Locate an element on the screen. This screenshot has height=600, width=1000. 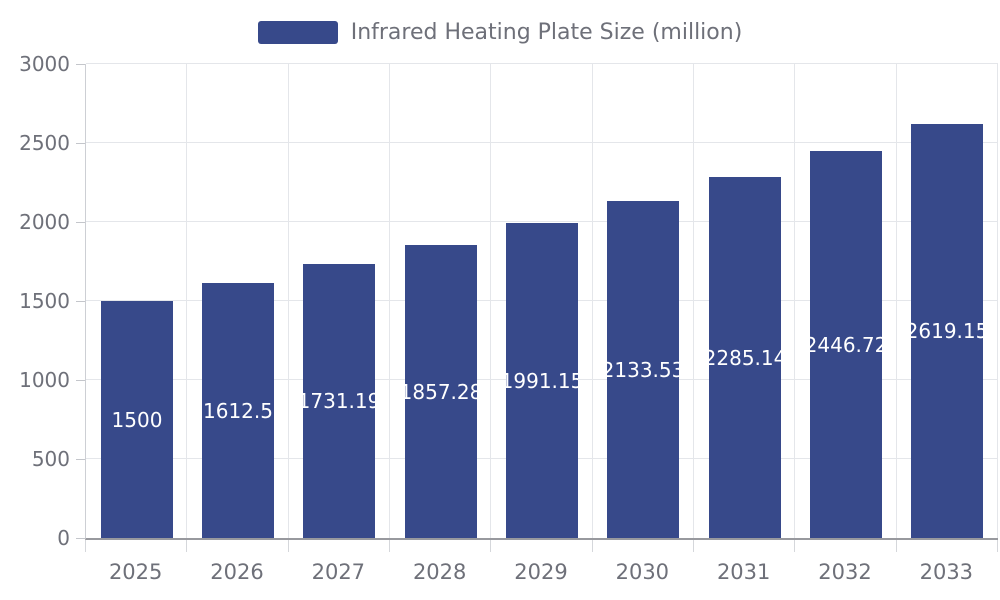
bar-value-label: 1612.5 is located at coordinates (238, 410).